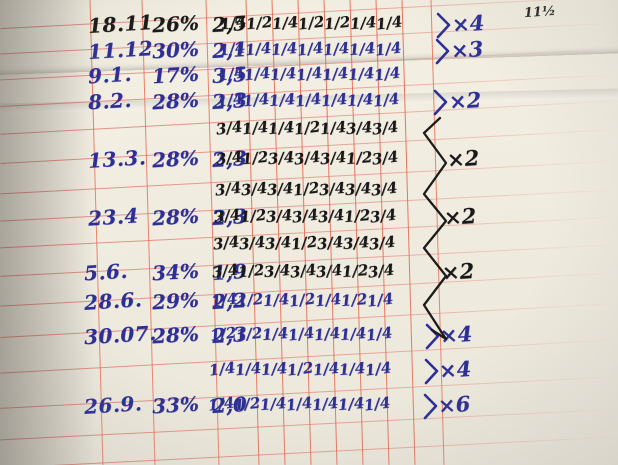 Image resolution: width=618 pixels, height=465 pixels. Describe the element at coordinates (175, 272) in the screenshot. I see `cell-percent: 34%` at that location.